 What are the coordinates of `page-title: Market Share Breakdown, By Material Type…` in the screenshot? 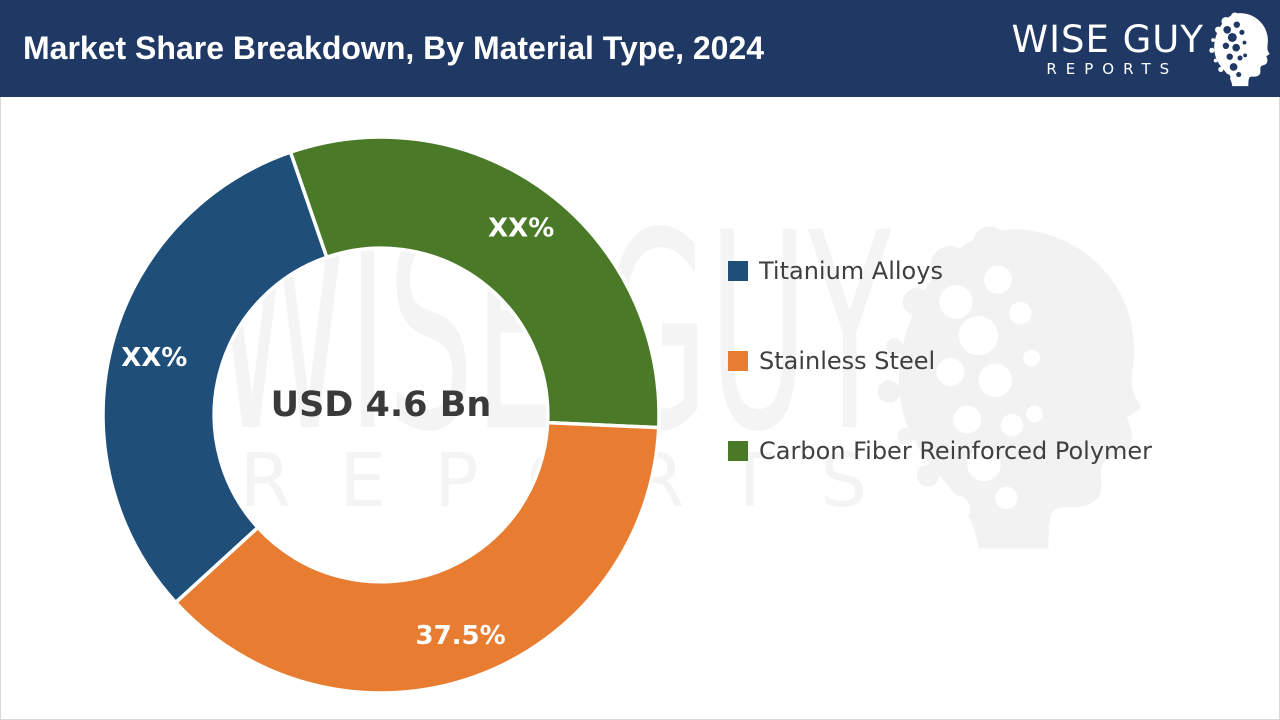 It's located at (394, 48).